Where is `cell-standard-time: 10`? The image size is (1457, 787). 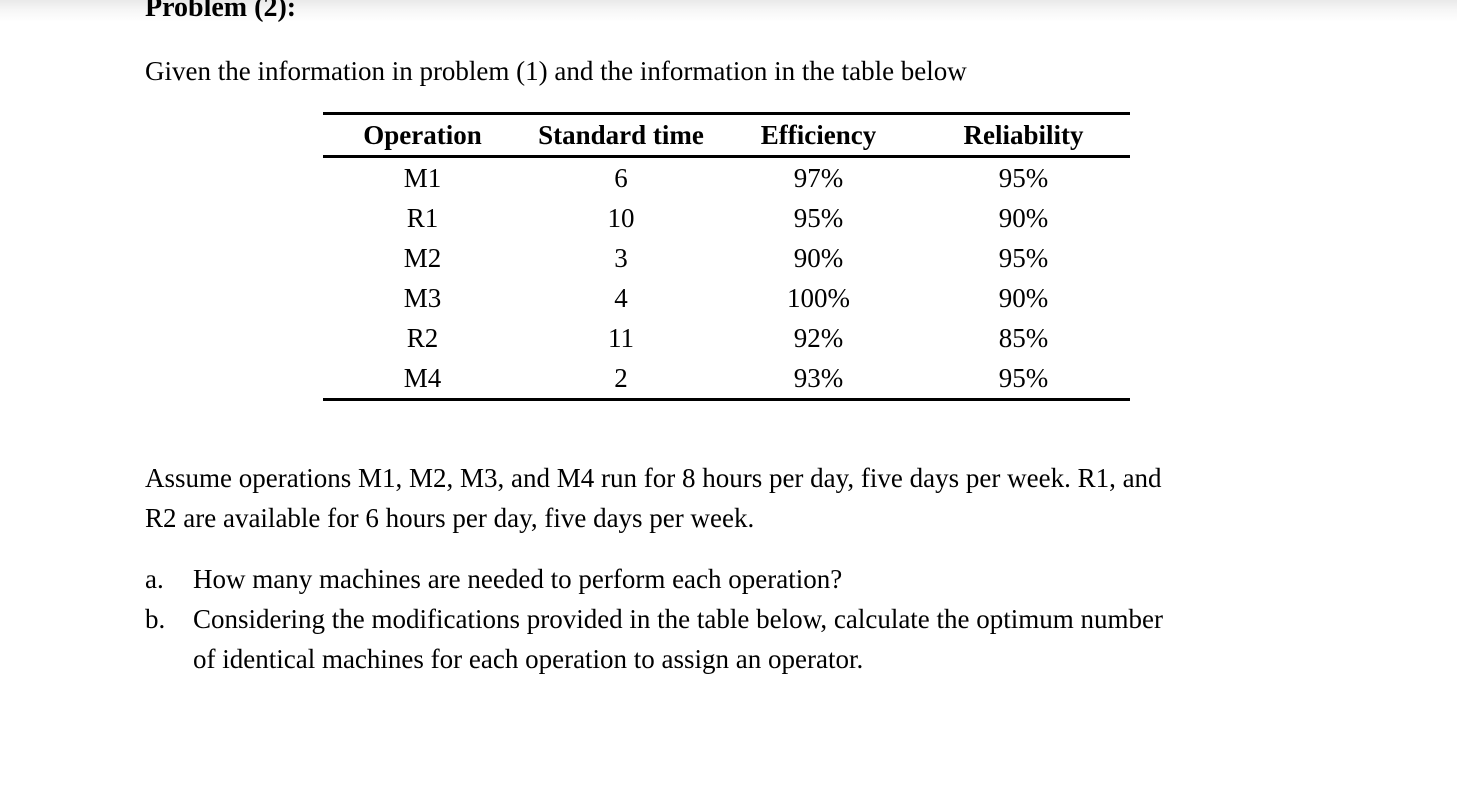
cell-standard-time: 10 is located at coordinates (621, 218).